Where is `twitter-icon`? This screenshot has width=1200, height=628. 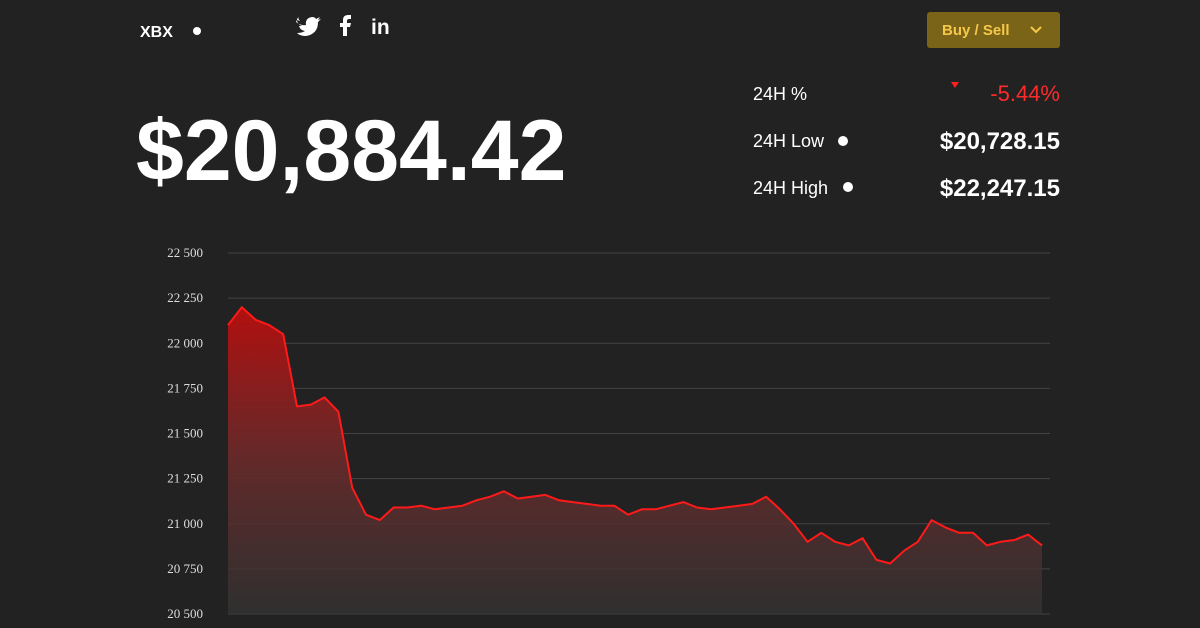 twitter-icon is located at coordinates (308, 25).